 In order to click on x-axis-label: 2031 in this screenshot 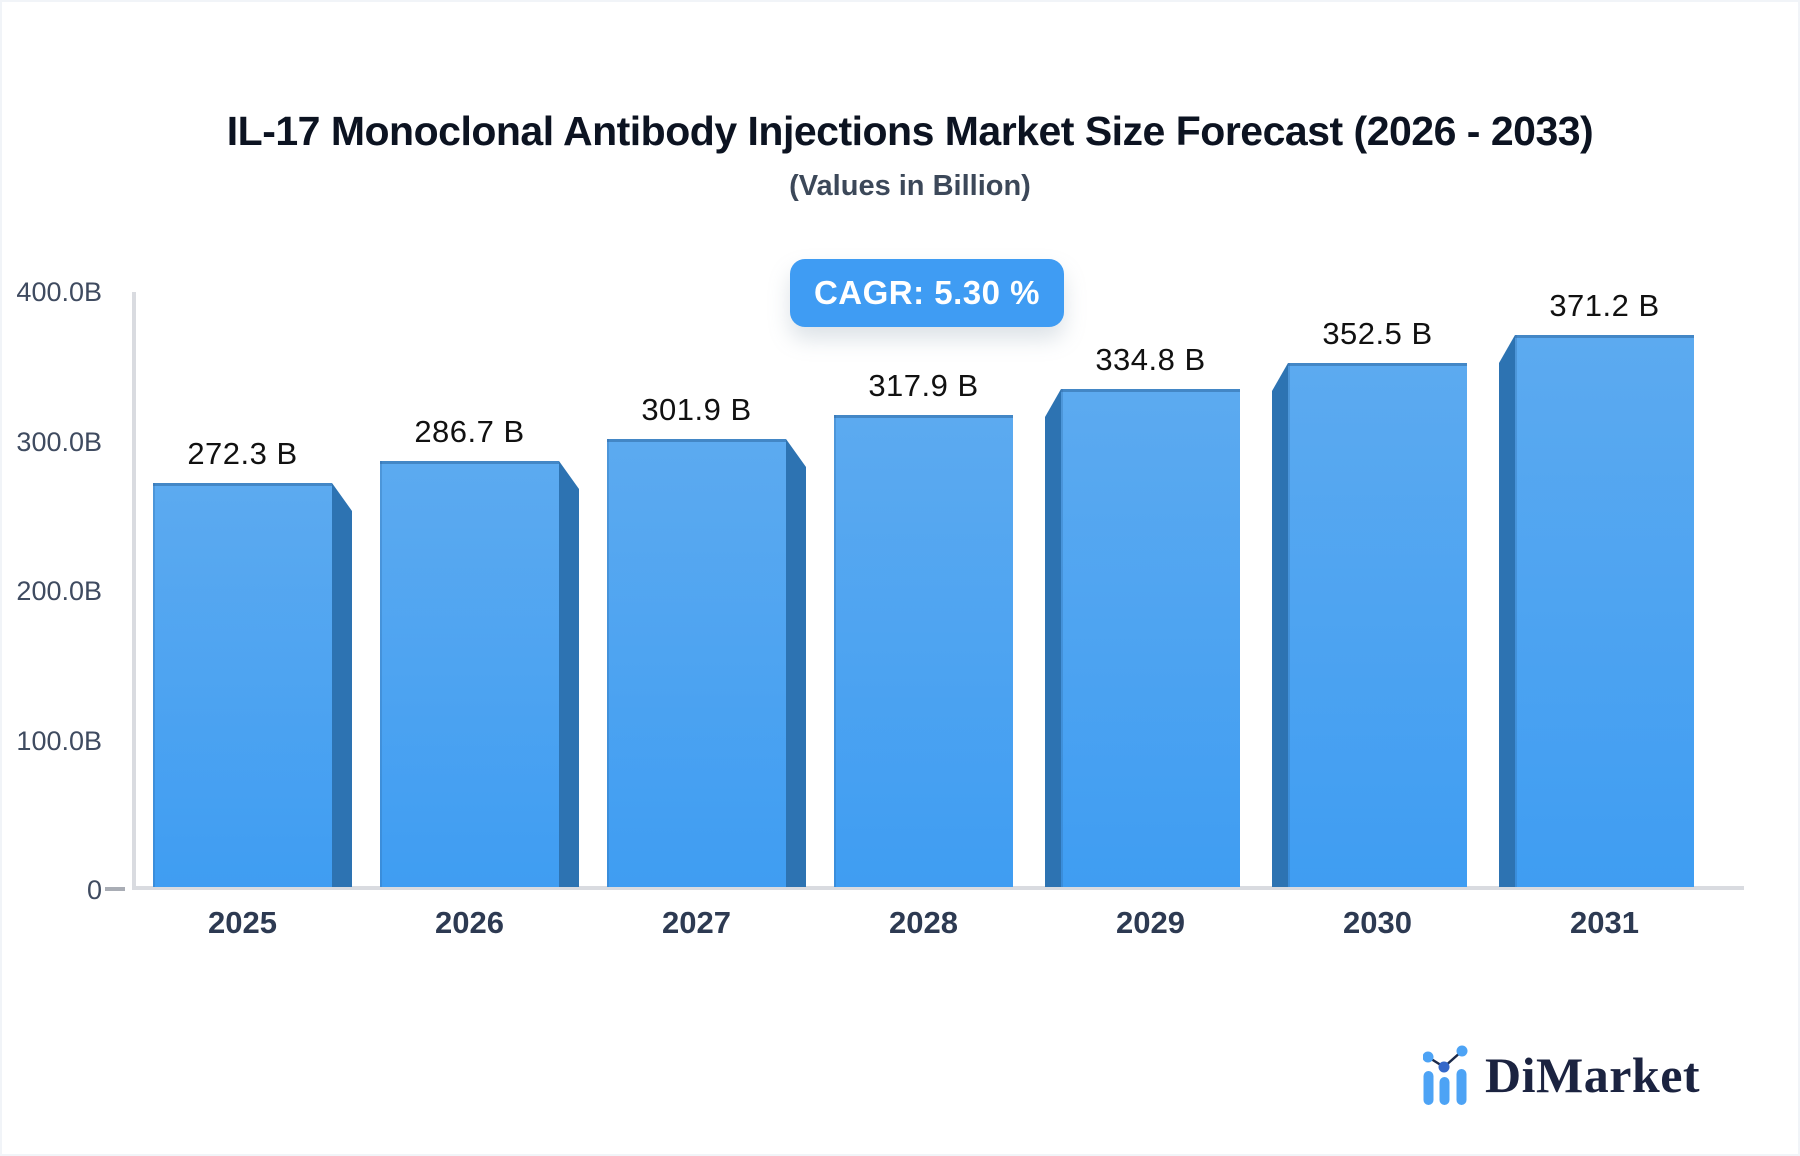, I will do `click(1604, 922)`.